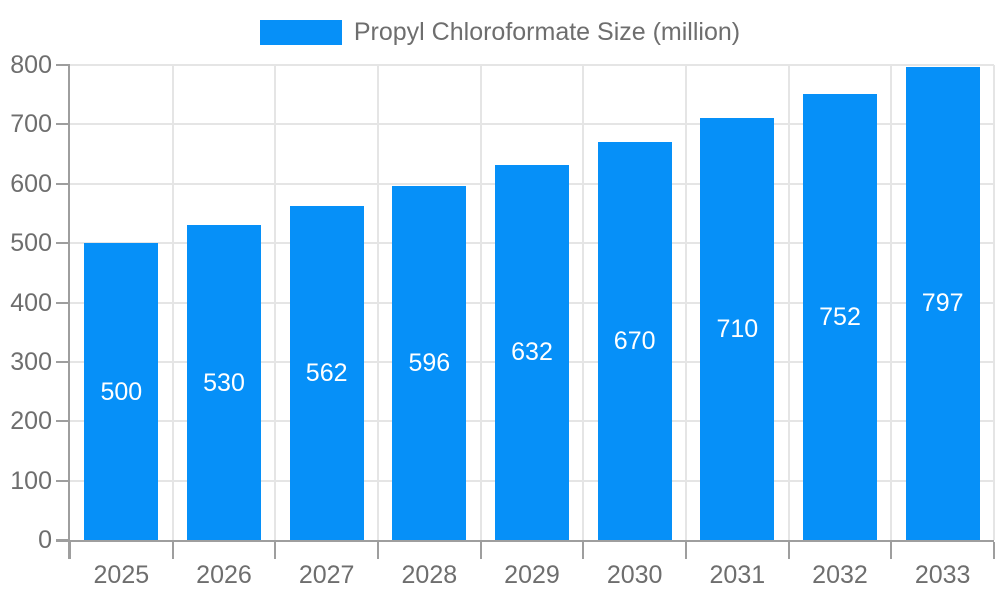 Image resolution: width=1000 pixels, height=600 pixels. I want to click on bar: 797, so click(942, 303).